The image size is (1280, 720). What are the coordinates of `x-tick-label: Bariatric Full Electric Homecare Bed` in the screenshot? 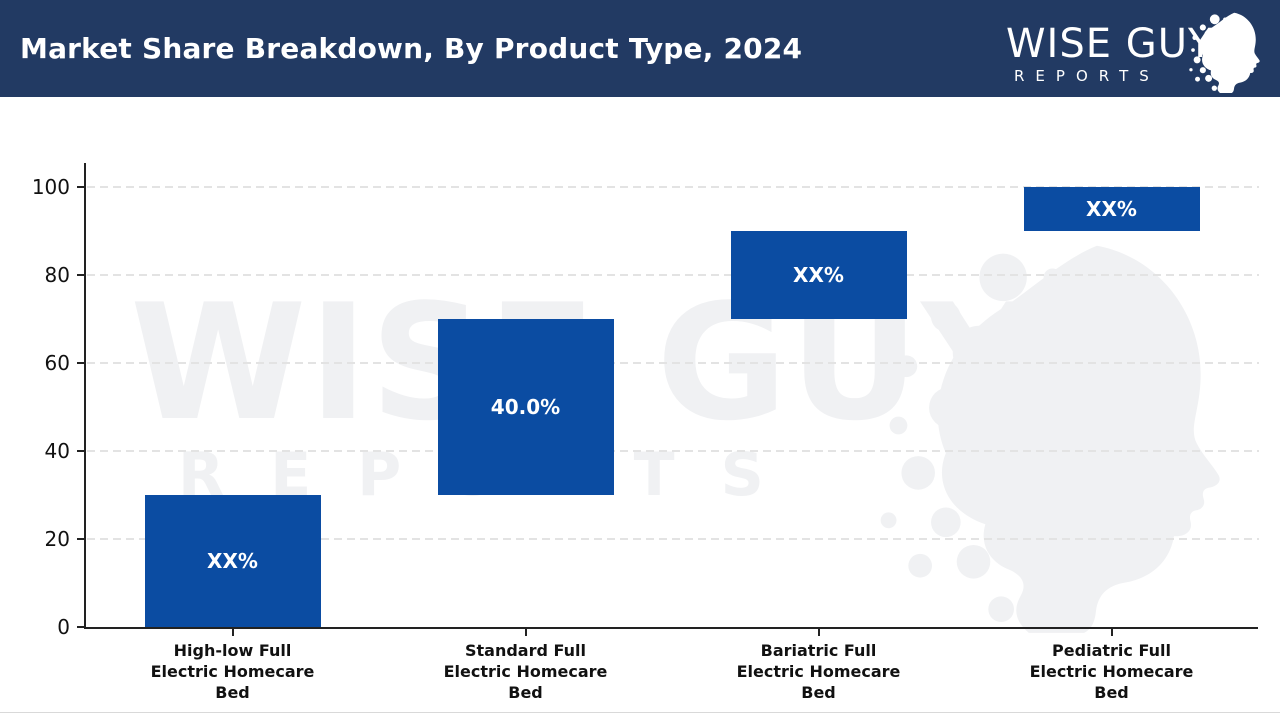 It's located at (818, 672).